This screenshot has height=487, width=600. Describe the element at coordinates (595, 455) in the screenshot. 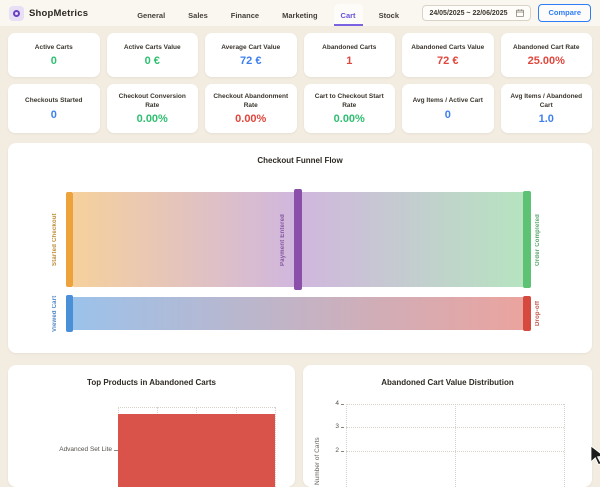

I see `mouse-pointer-icon` at that location.